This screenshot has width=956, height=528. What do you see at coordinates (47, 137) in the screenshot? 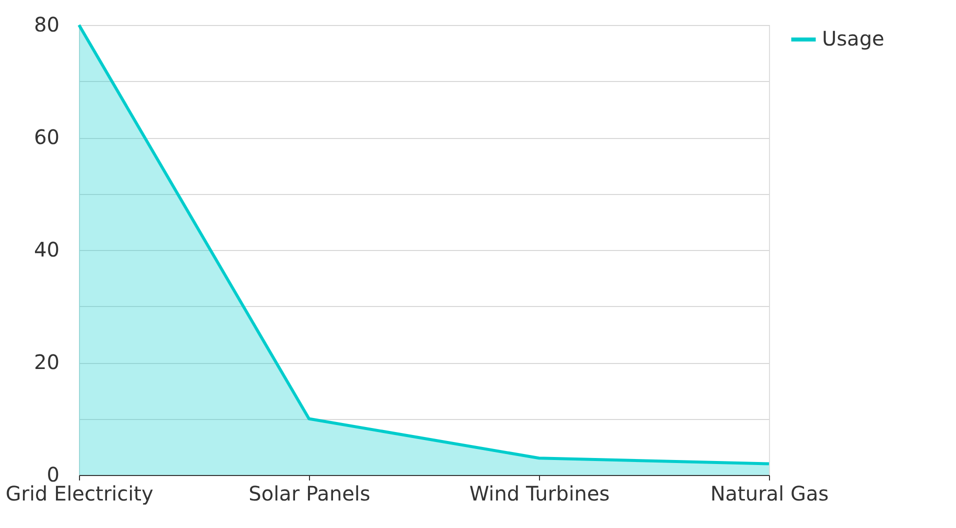
I see `y-tick-label: 60` at bounding box center [47, 137].